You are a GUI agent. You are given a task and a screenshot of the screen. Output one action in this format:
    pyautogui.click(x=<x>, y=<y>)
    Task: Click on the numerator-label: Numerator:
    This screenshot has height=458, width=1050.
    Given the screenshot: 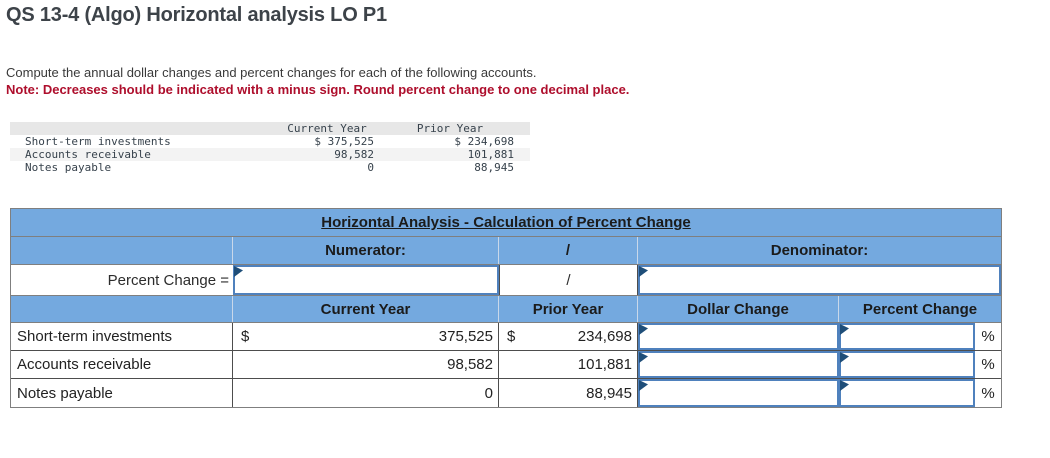 What is the action you would take?
    pyautogui.click(x=366, y=250)
    